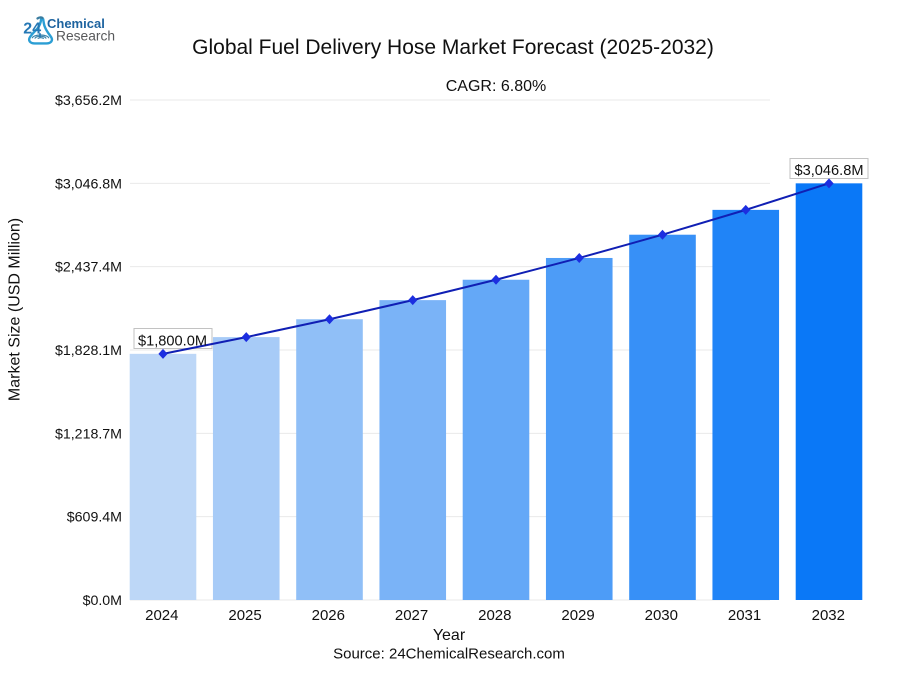 The width and height of the screenshot is (900, 680). I want to click on svg-text: $3,656.2M, so click(88, 101).